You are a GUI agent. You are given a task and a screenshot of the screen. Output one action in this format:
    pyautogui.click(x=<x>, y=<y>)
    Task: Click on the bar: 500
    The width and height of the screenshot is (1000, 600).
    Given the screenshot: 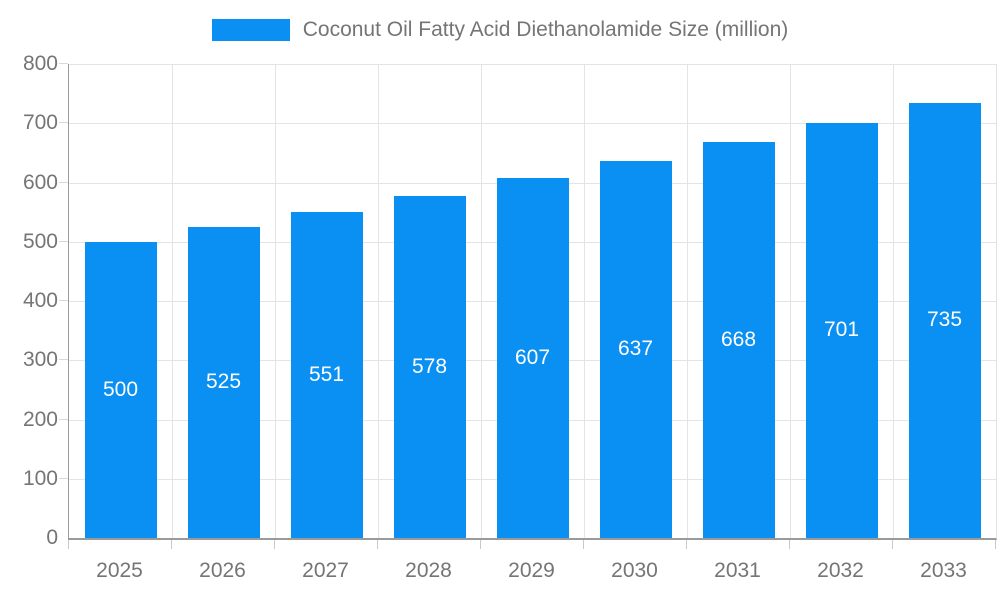 What is the action you would take?
    pyautogui.click(x=120, y=389)
    